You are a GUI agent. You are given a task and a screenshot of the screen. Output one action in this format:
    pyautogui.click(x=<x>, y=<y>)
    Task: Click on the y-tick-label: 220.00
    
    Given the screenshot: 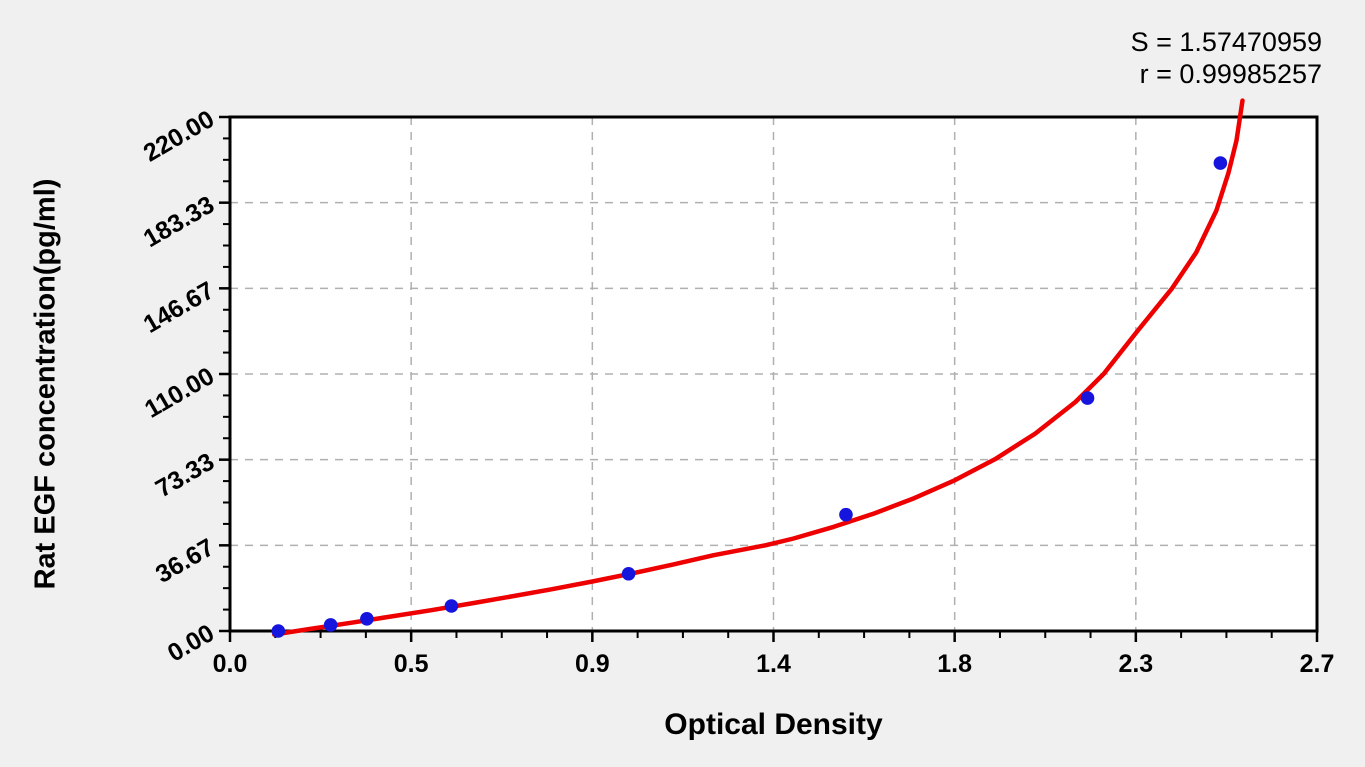 What is the action you would take?
    pyautogui.click(x=179, y=136)
    